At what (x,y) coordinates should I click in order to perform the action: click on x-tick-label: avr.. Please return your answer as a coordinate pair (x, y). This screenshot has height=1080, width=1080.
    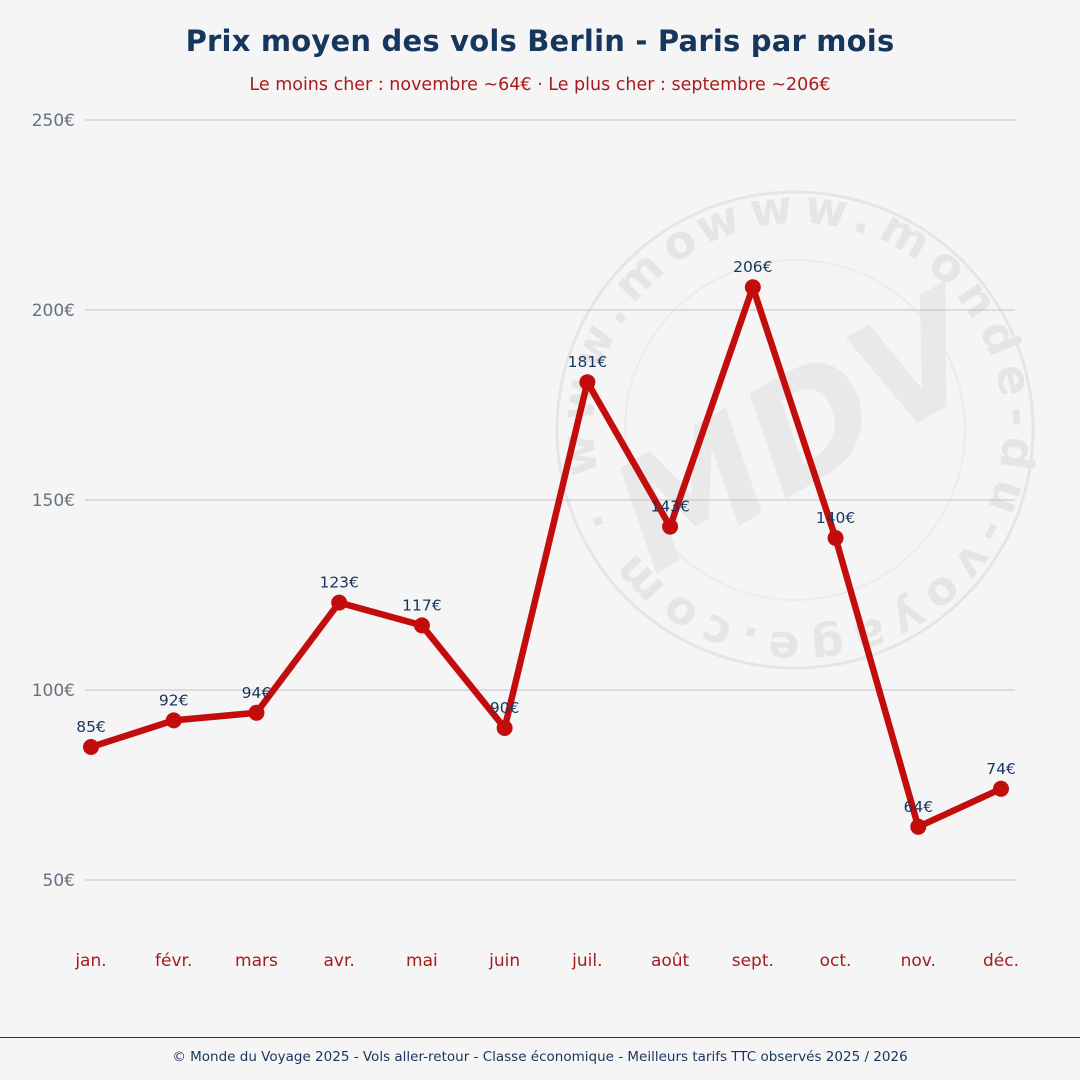
    Looking at the image, I should click on (339, 961).